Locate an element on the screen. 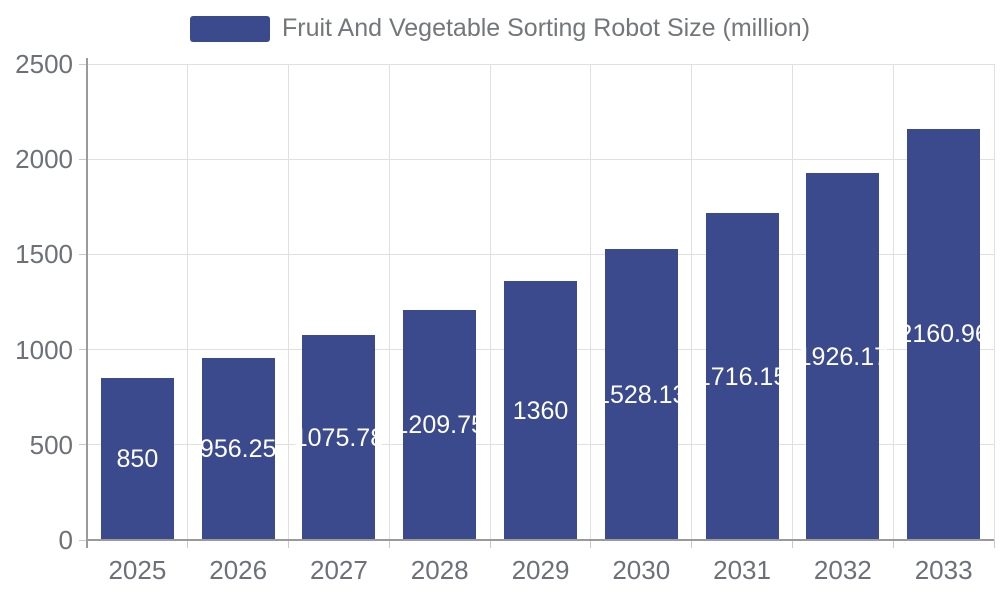 The width and height of the screenshot is (1000, 600). bar-value-label: 1926.17 is located at coordinates (843, 356).